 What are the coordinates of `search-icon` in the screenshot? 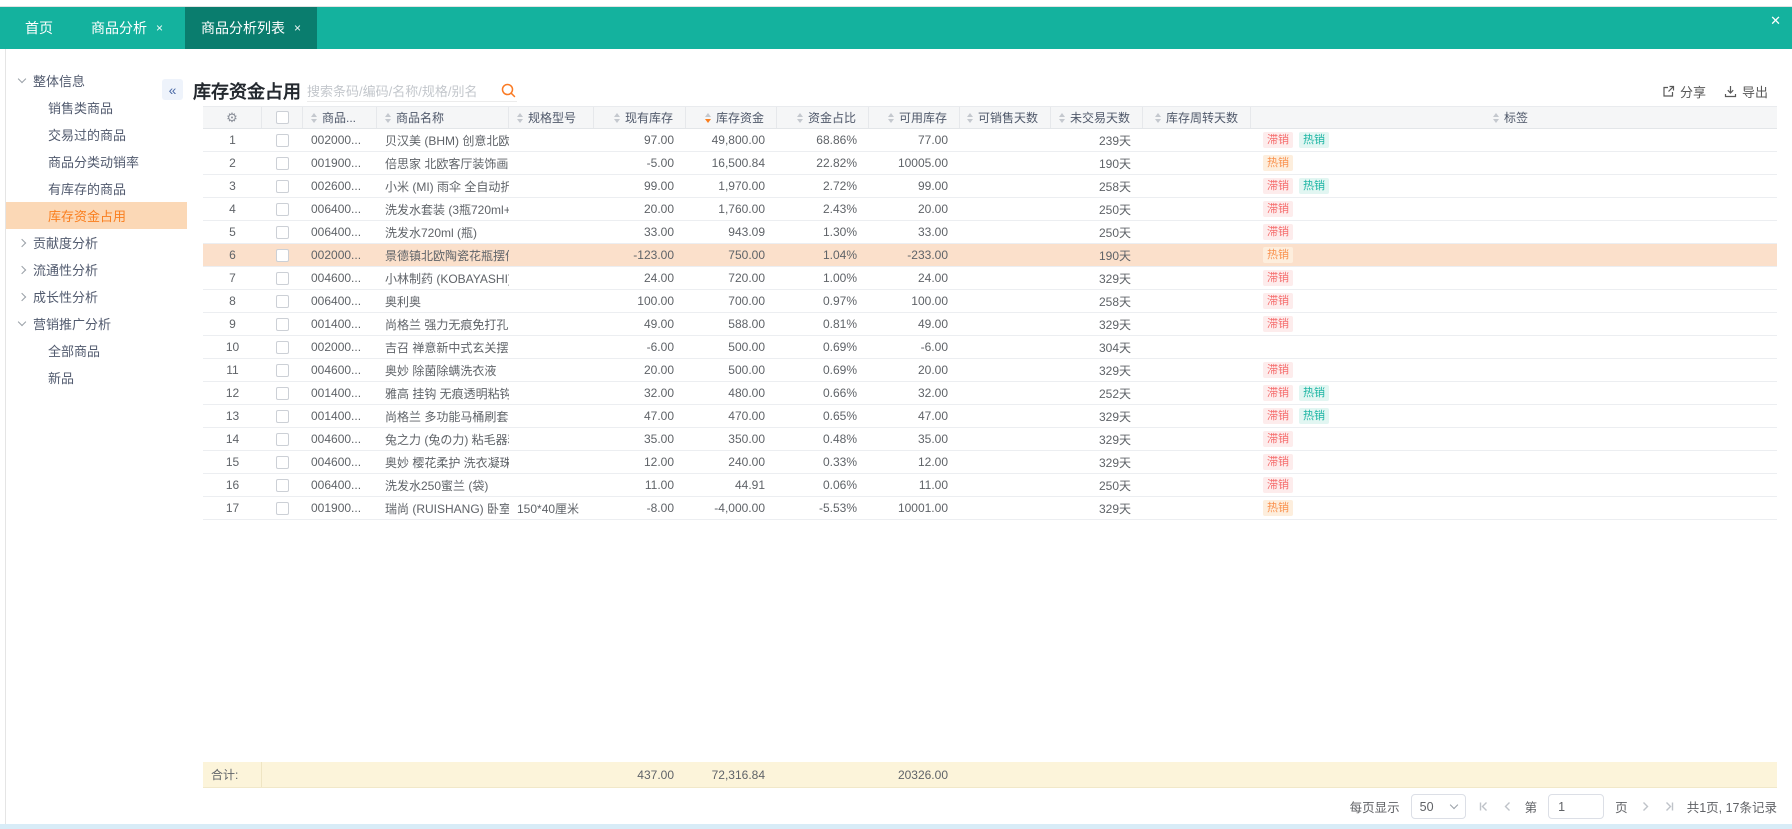 It's located at (508, 90).